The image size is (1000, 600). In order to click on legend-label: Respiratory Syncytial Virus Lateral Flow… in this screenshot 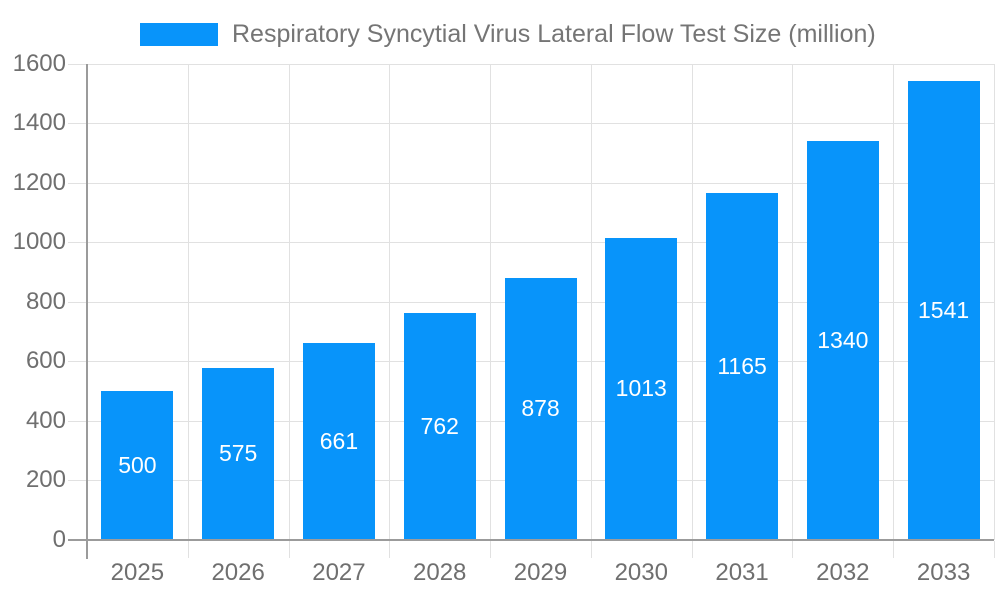, I will do `click(554, 34)`.